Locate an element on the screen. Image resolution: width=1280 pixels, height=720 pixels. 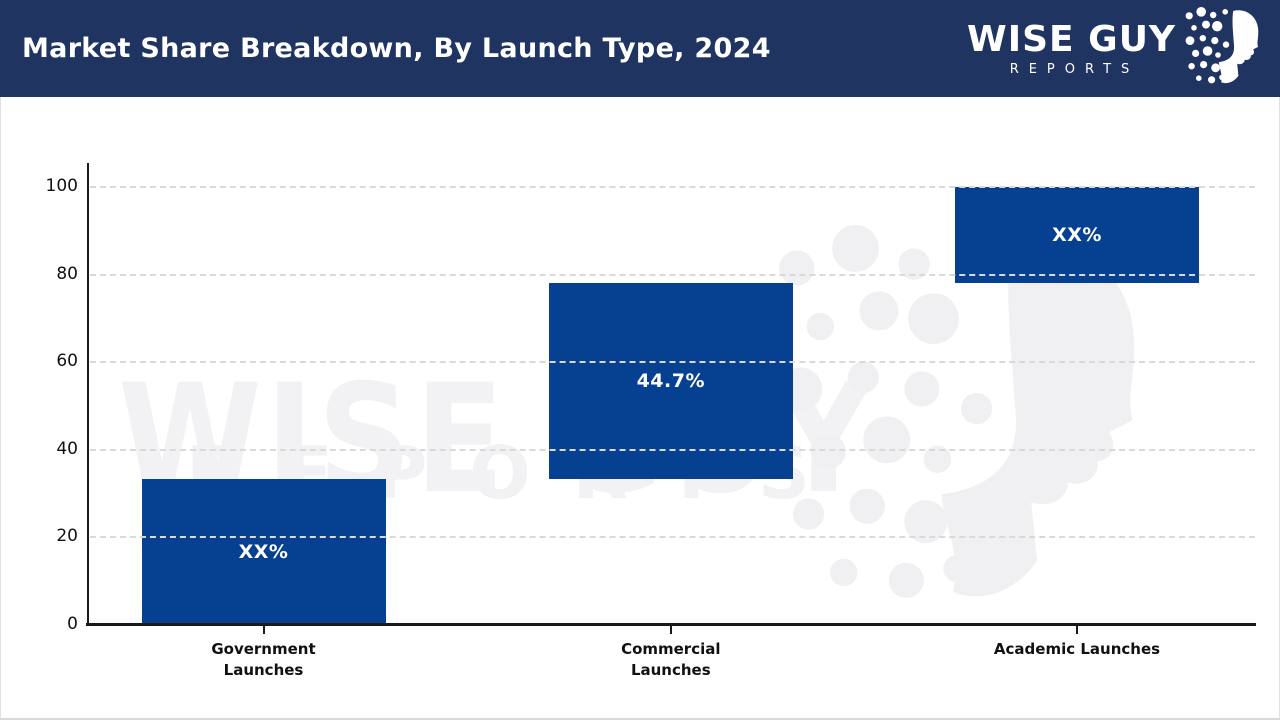
y-tick-label-20: 20 is located at coordinates (67, 536).